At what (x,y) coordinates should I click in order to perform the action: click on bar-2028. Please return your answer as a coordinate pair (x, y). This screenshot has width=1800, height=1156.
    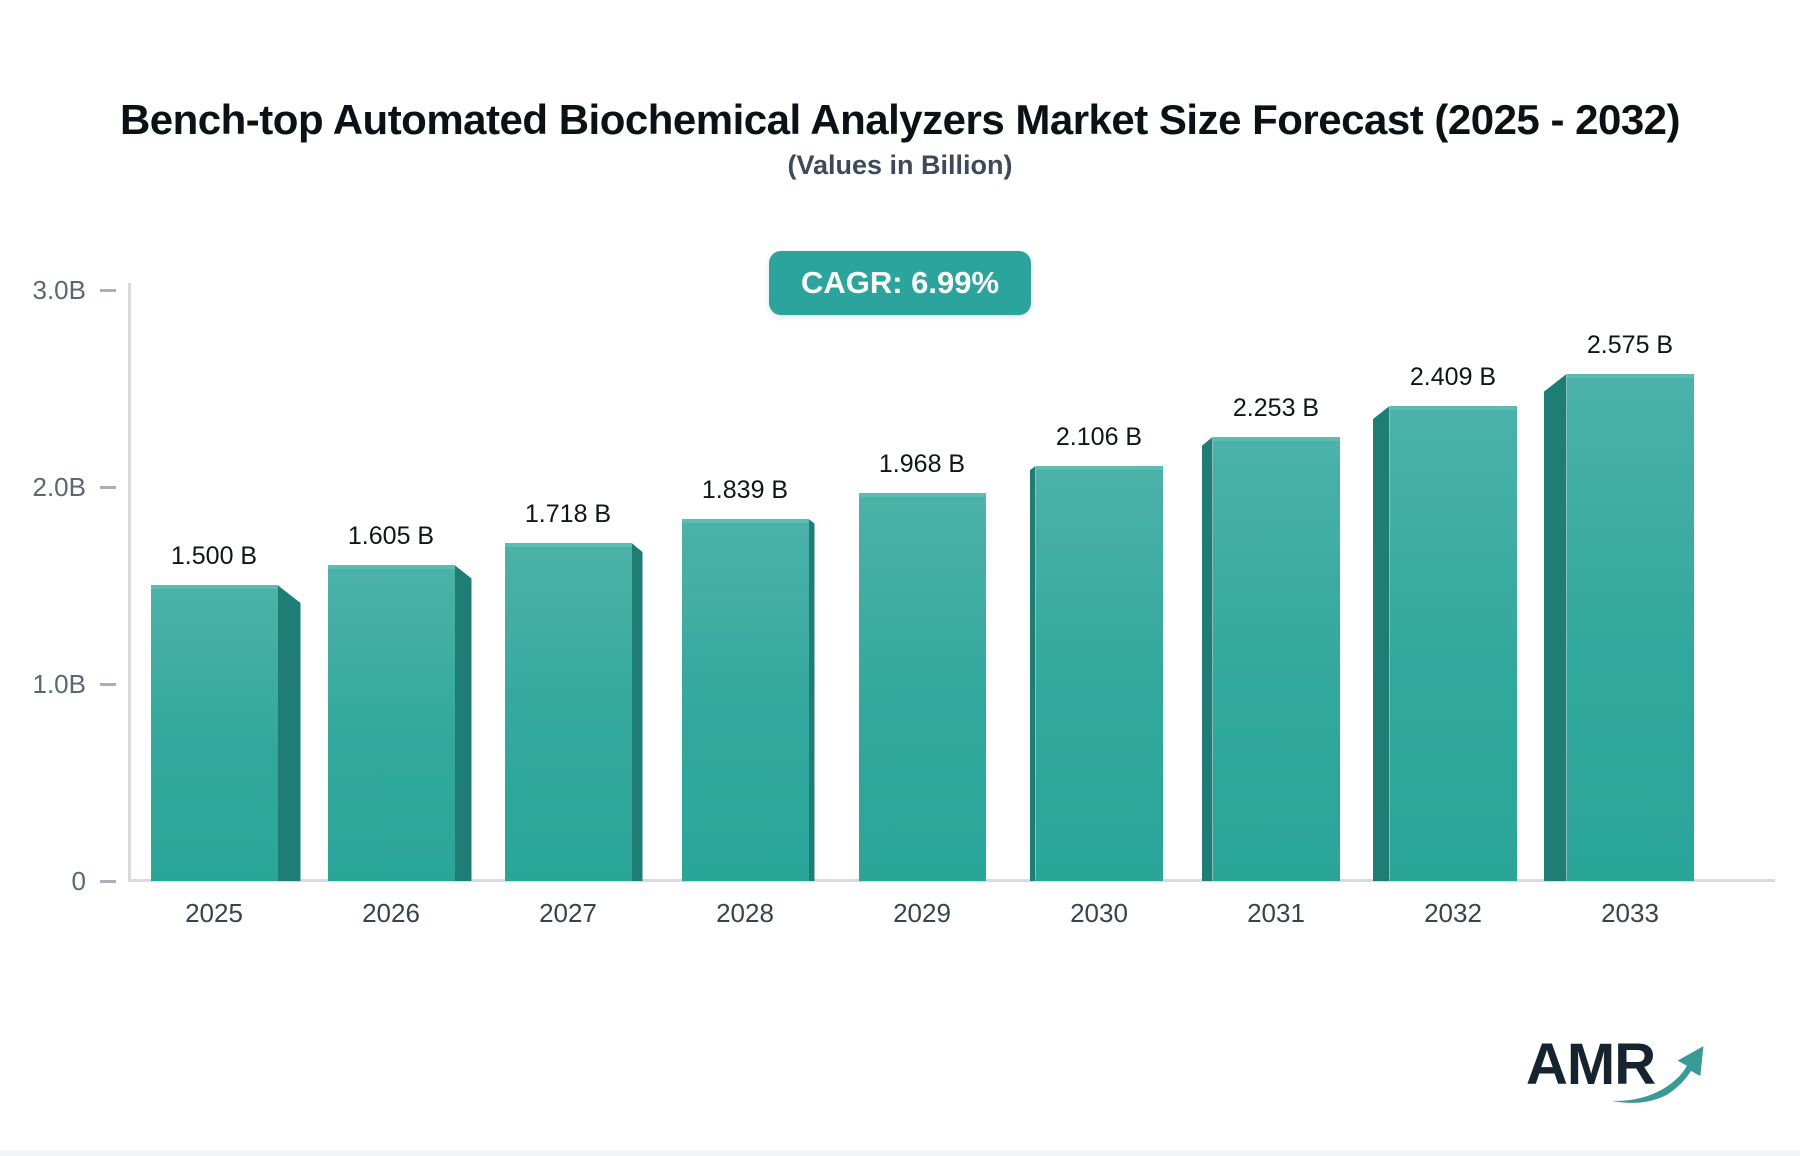
    Looking at the image, I should click on (748, 700).